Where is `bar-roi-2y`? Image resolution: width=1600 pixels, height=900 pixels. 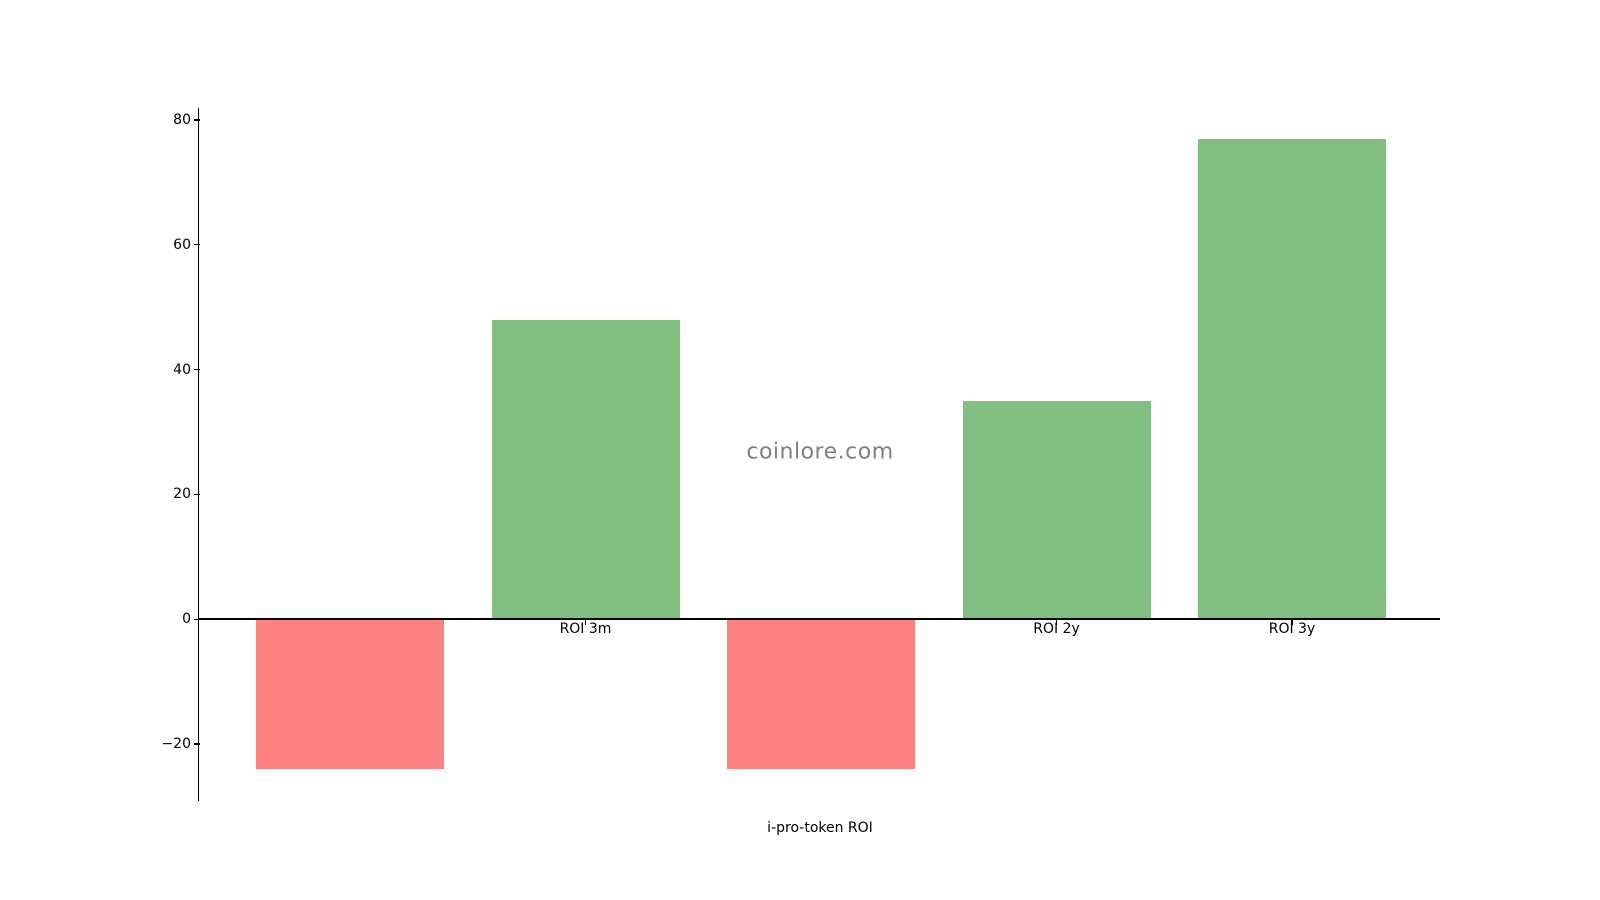 bar-roi-2y is located at coordinates (1056, 510).